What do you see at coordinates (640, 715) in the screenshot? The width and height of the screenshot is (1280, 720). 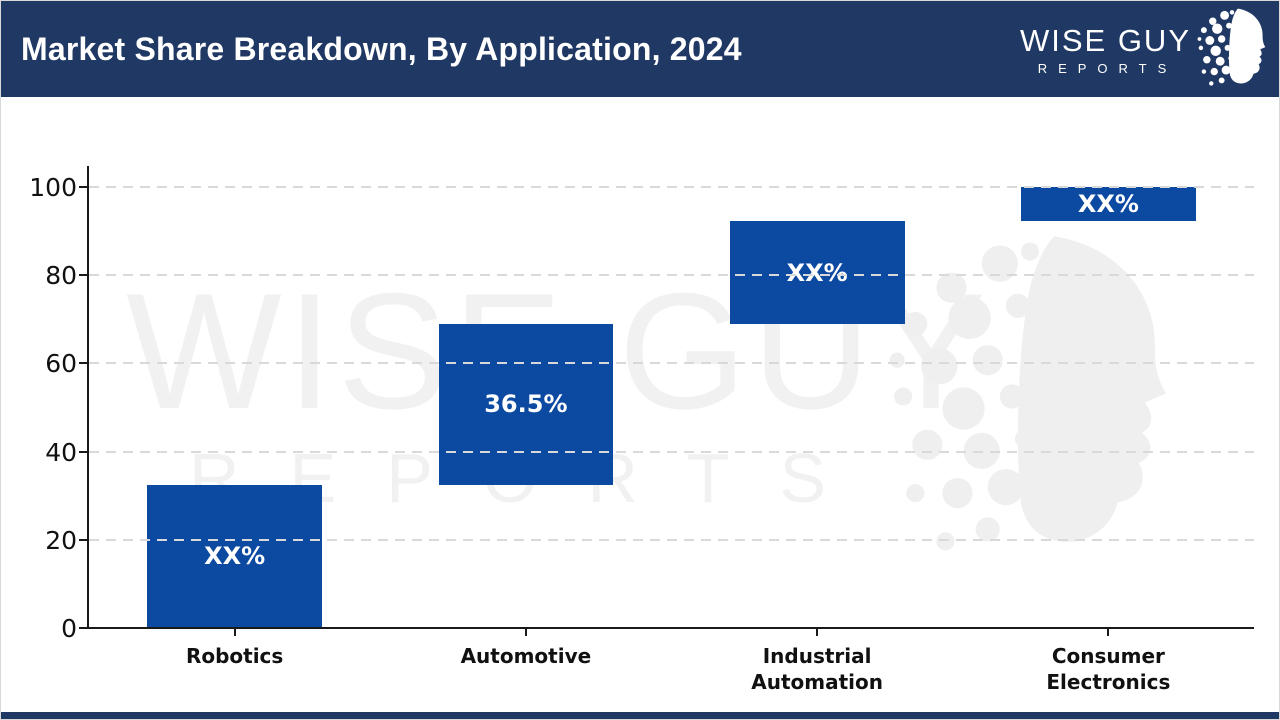 I see `footer-bar` at bounding box center [640, 715].